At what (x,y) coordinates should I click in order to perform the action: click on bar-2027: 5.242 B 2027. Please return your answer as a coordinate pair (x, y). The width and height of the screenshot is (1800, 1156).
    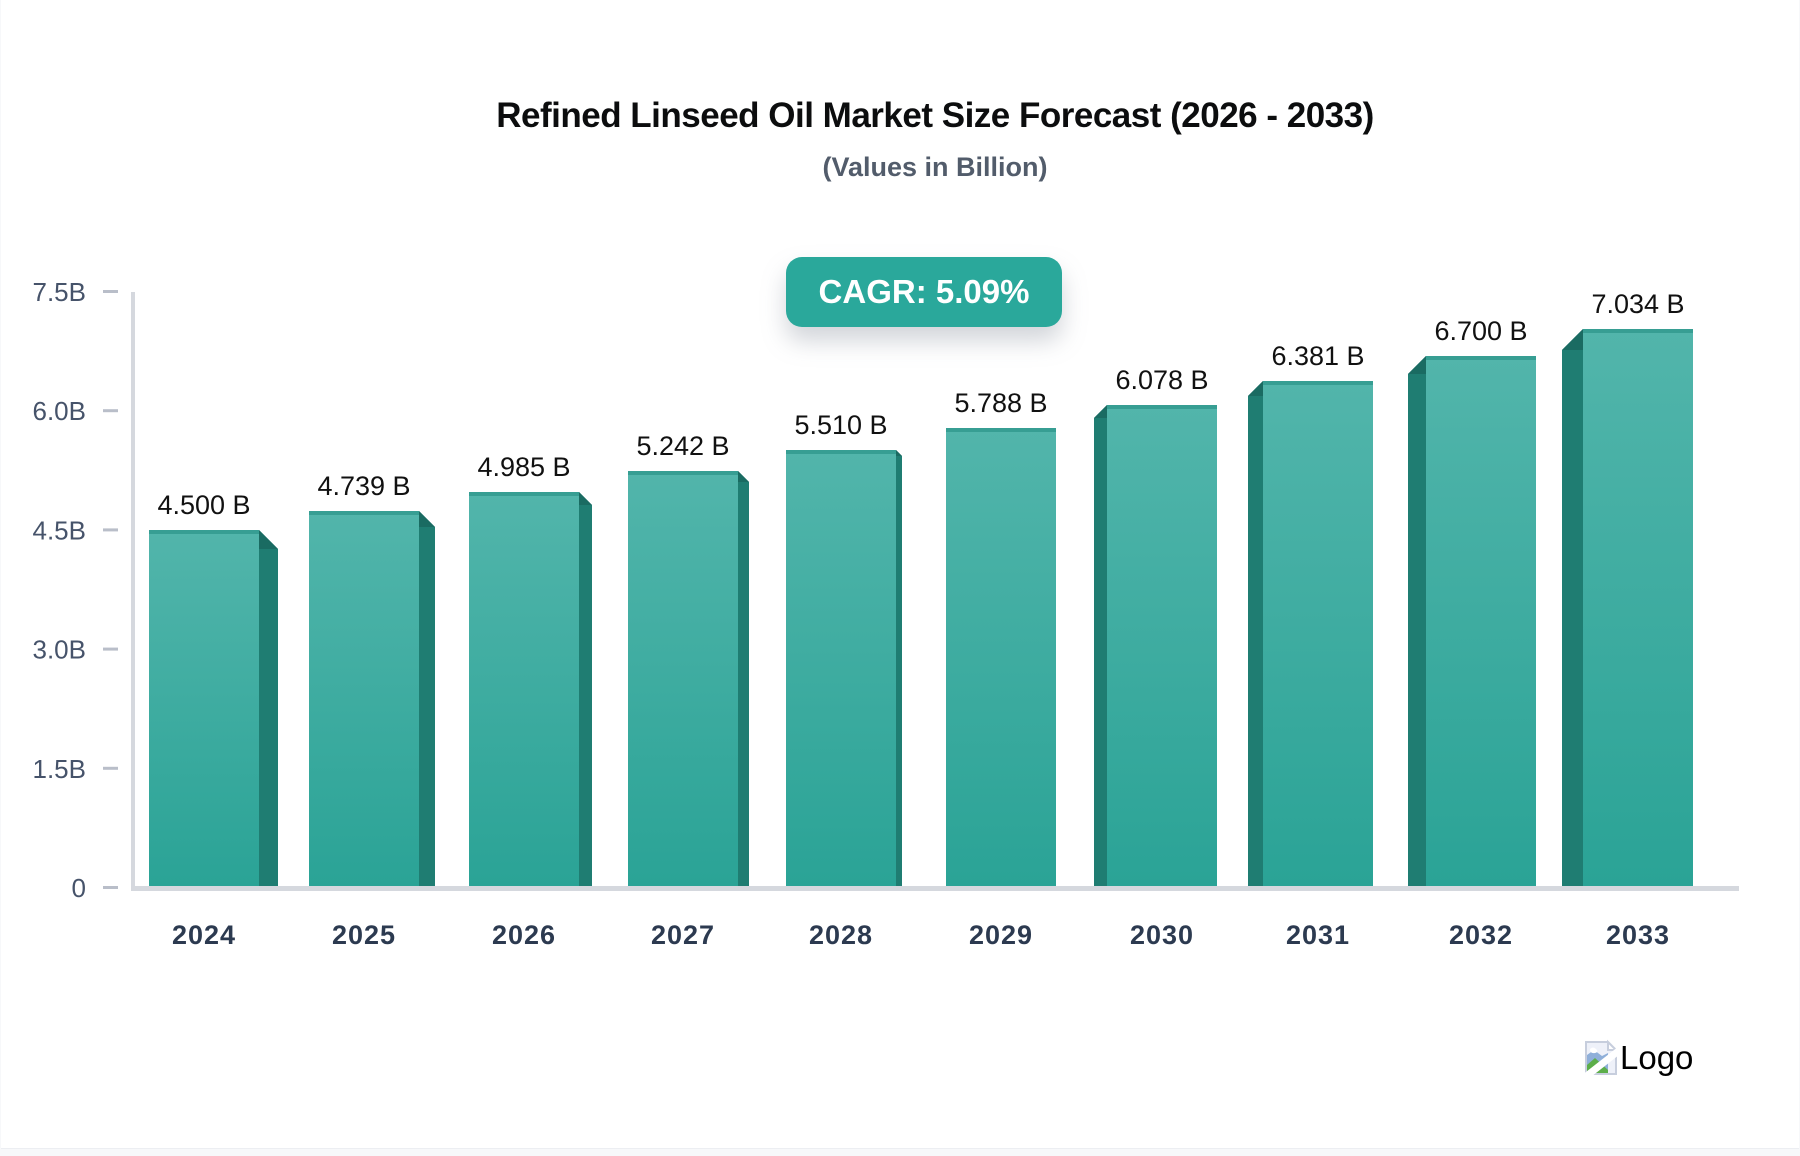
    Looking at the image, I should click on (688, 690).